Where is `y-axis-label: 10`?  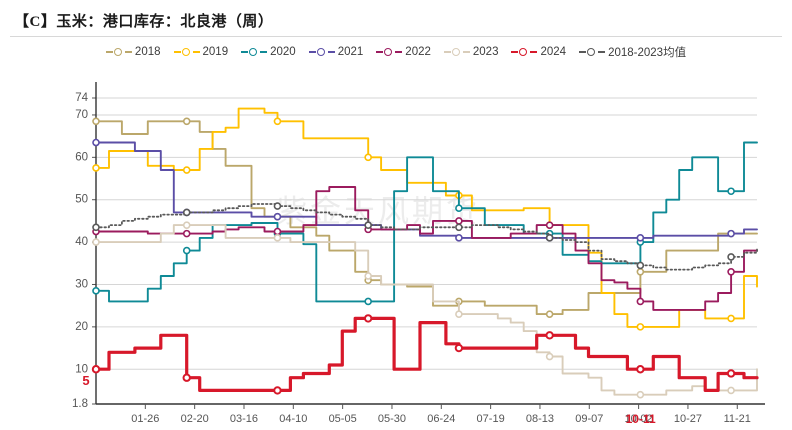
y-axis-label: 10 is located at coordinates (81, 369).